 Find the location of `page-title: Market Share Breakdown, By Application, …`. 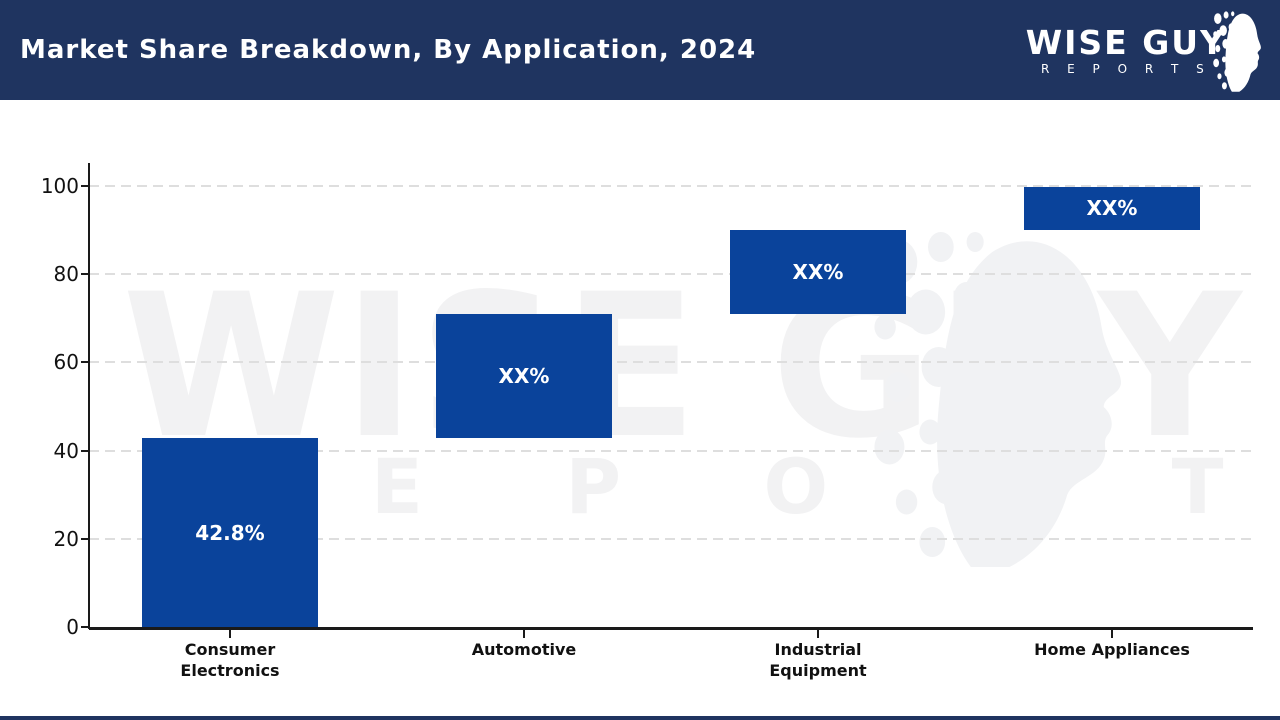

page-title: Market Share Breakdown, By Application, … is located at coordinates (388, 50).